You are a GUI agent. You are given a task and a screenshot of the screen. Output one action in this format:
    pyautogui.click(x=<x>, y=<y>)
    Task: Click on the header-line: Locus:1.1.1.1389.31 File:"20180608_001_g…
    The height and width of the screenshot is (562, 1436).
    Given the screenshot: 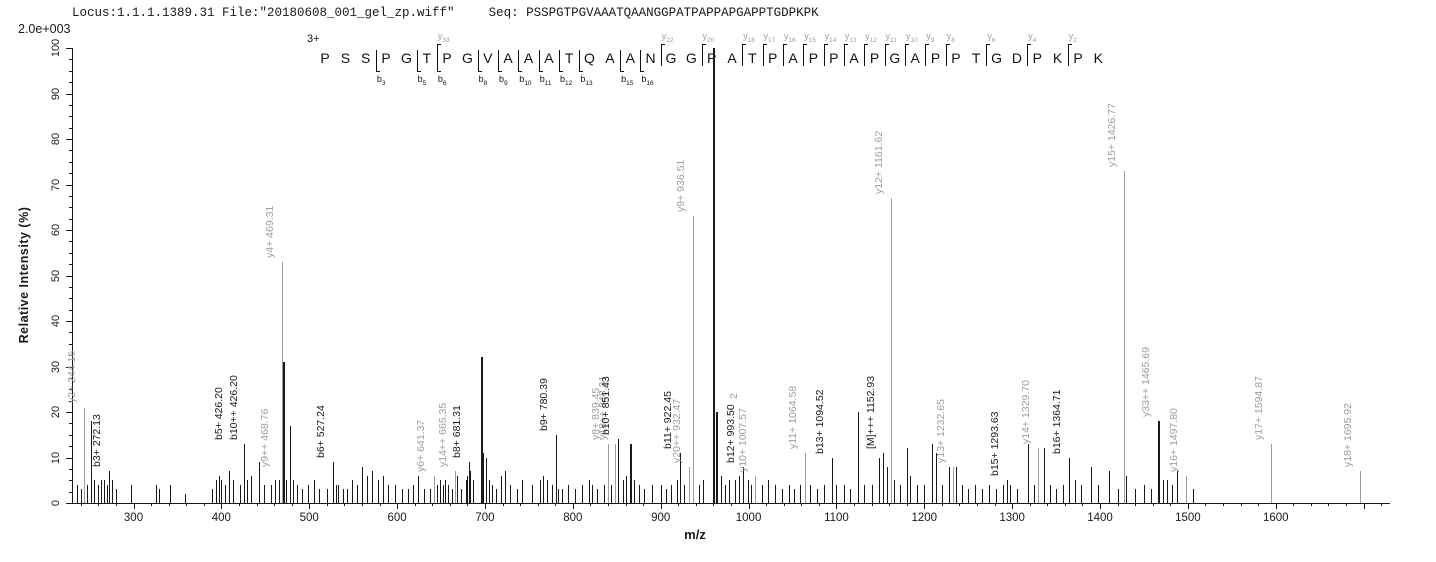 What is the action you would take?
    pyautogui.click(x=445, y=13)
    